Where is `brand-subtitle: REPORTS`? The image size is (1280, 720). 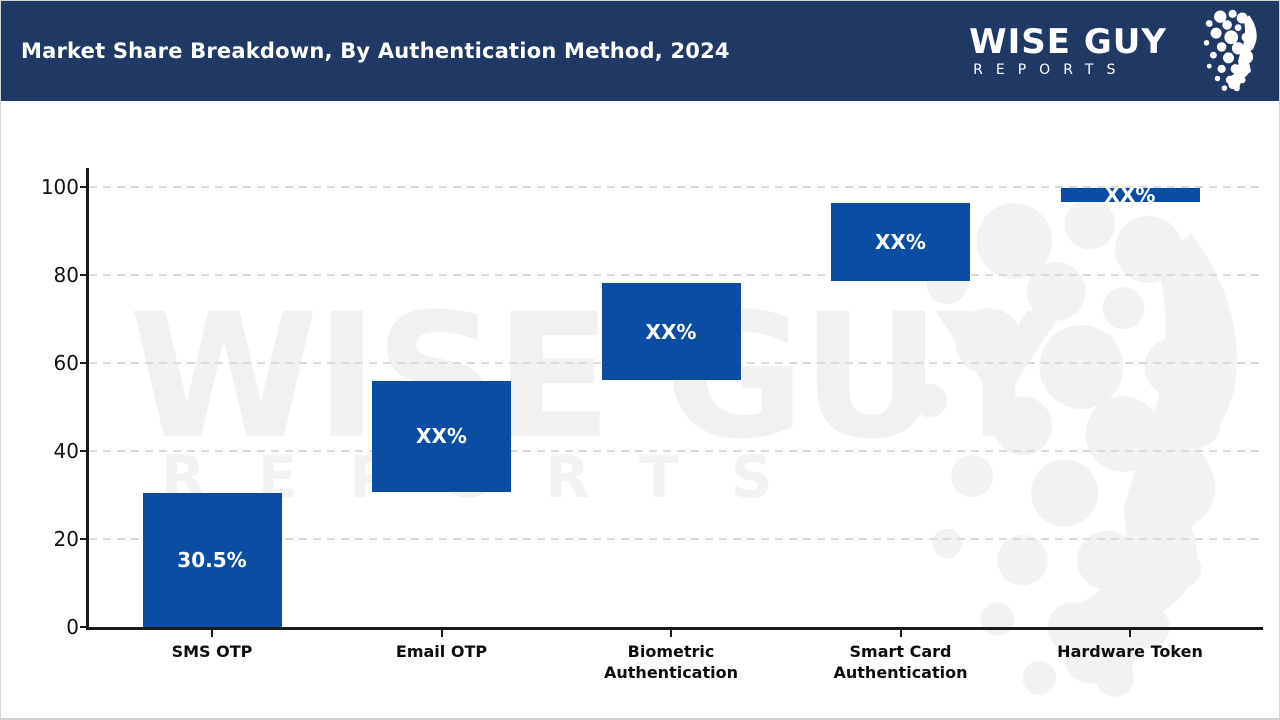 brand-subtitle: REPORTS is located at coordinates (1051, 69).